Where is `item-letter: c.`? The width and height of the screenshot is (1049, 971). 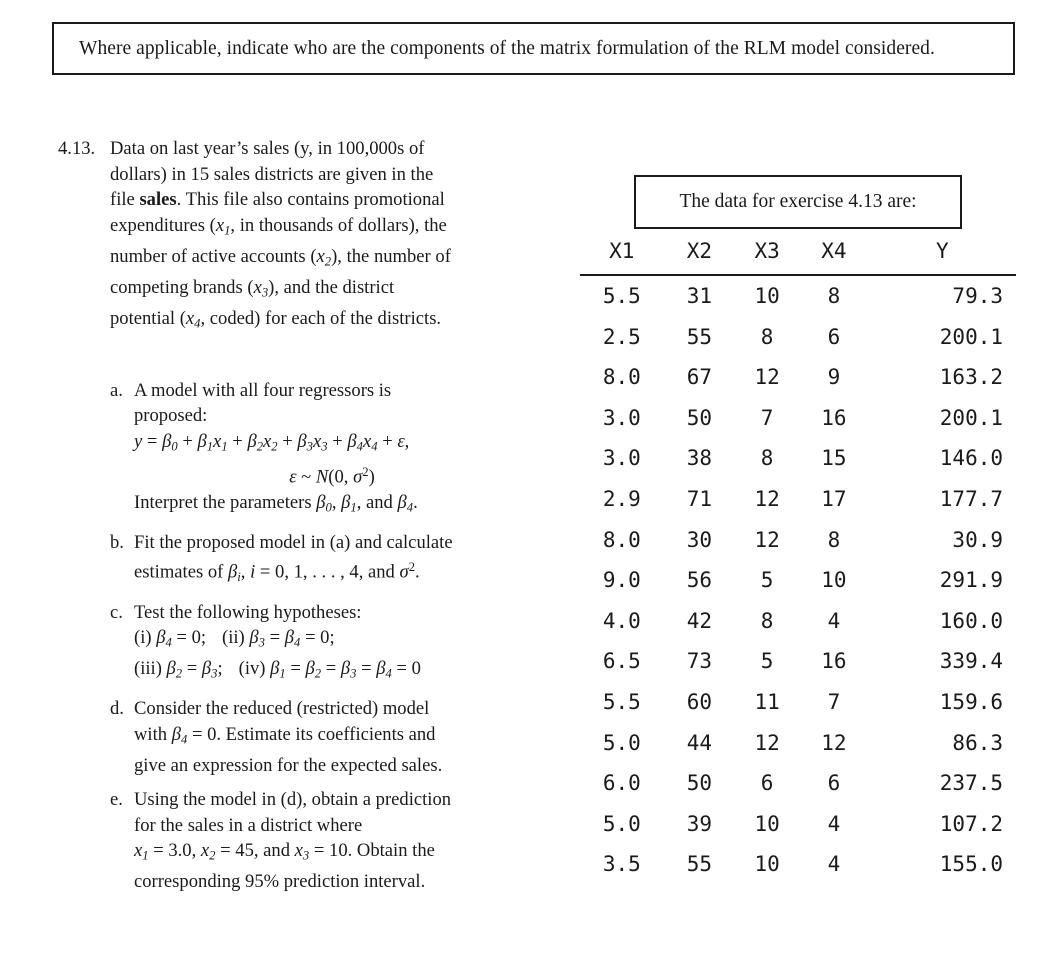 item-letter: c. is located at coordinates (116, 612).